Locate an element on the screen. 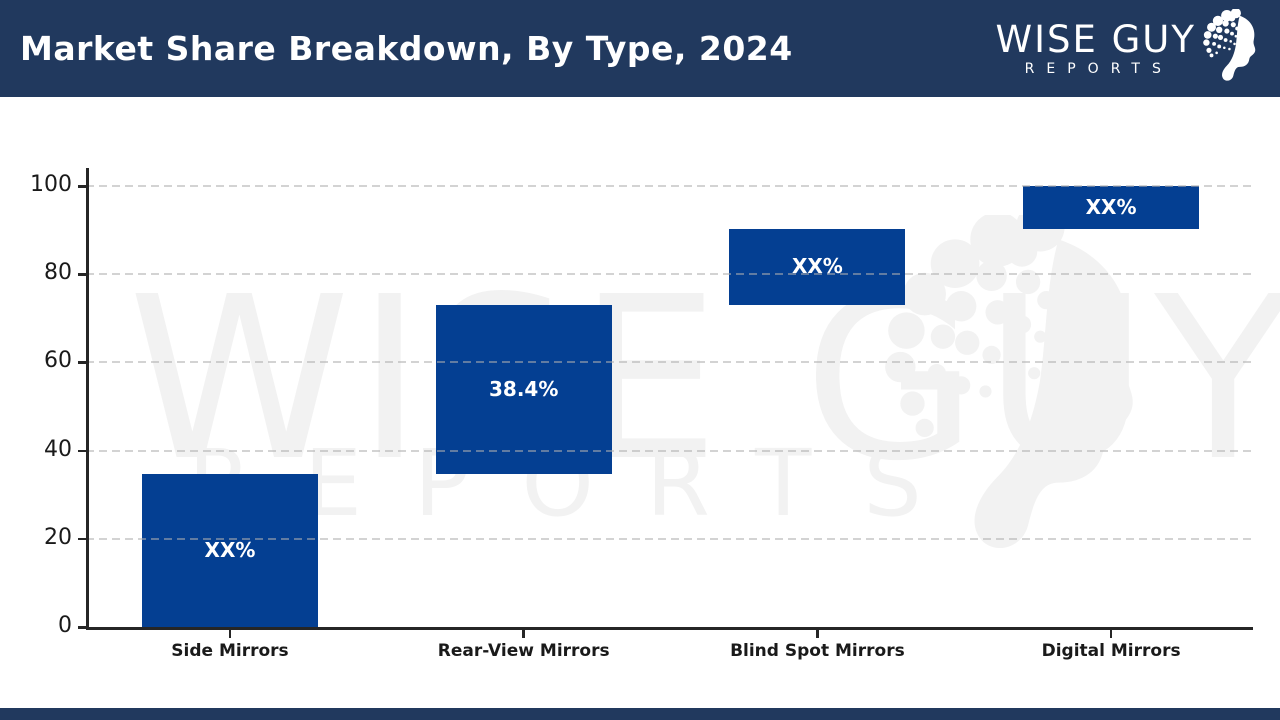 This screenshot has width=1280, height=720. bar-rear-view-mirrors is located at coordinates (523, 390).